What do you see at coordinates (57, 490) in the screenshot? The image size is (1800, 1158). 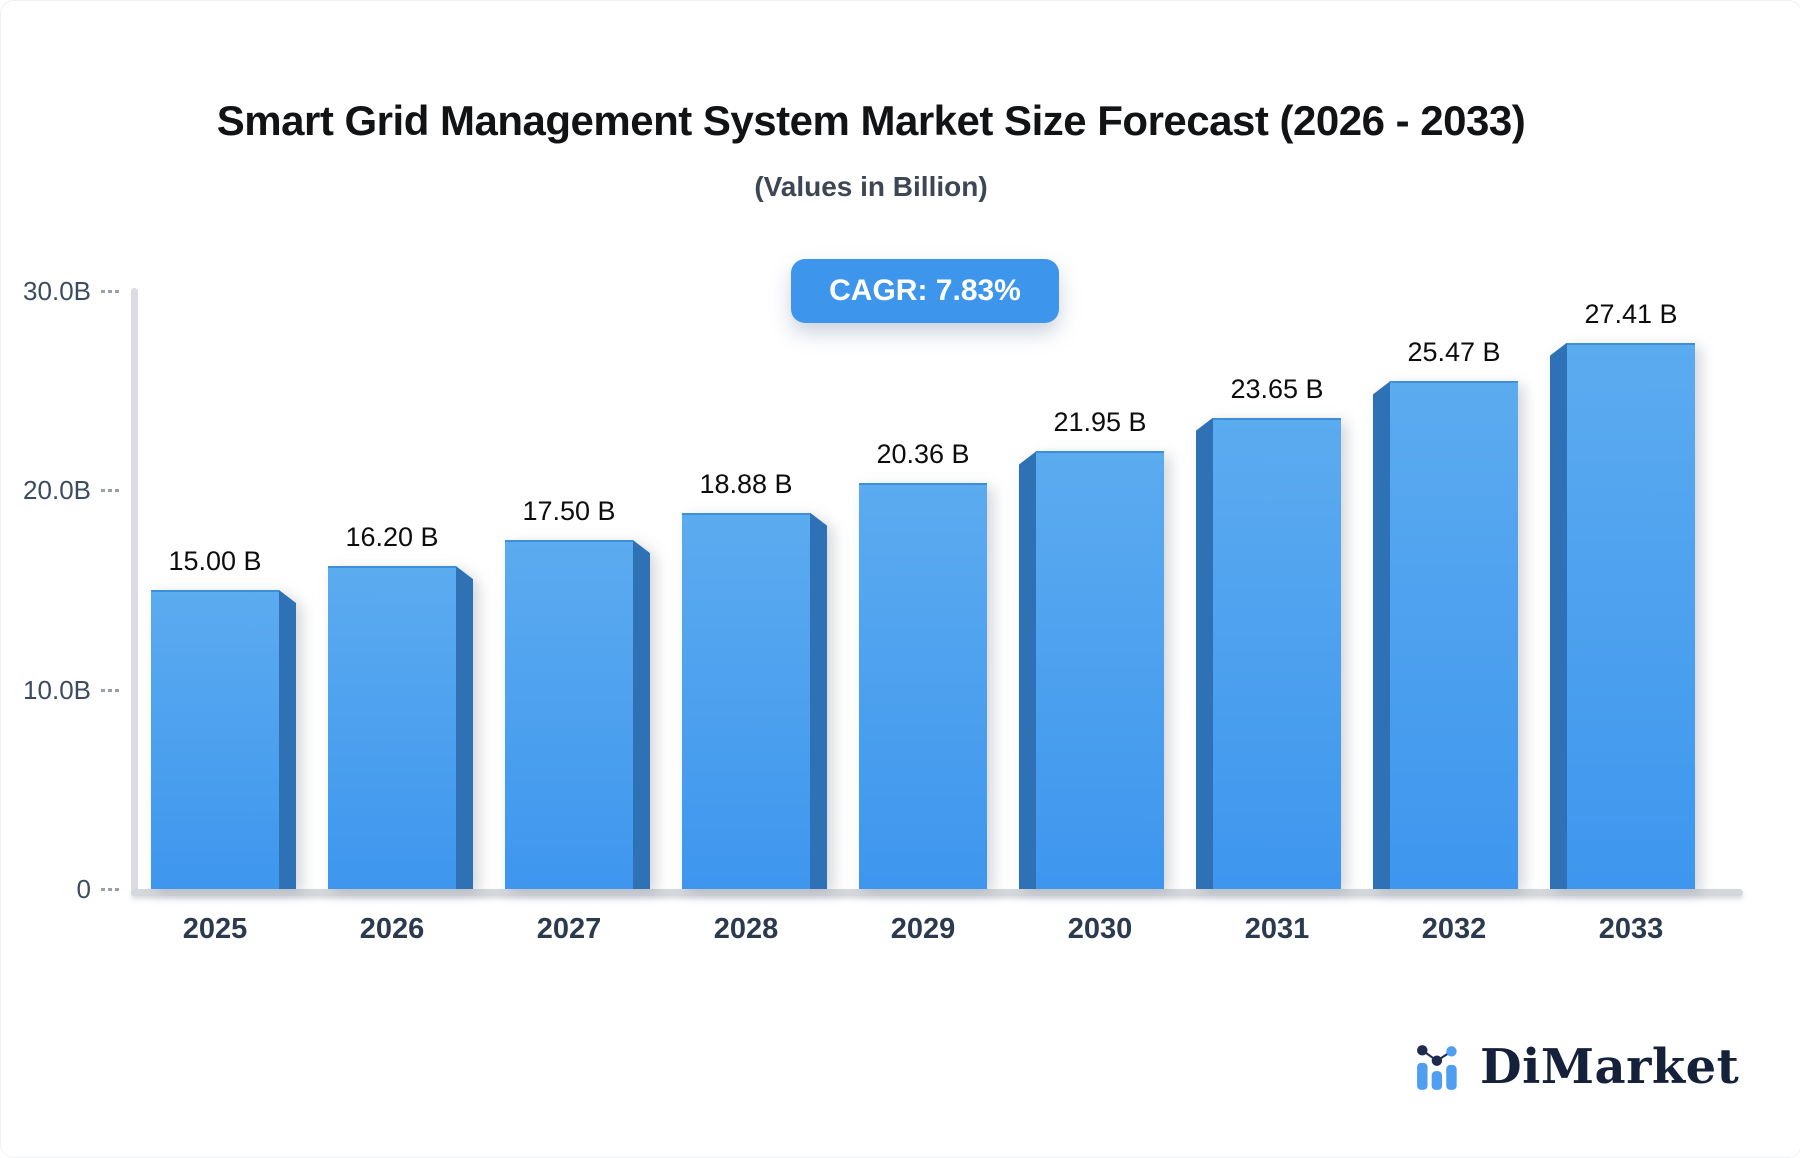 I see `y-axis-tick-label: 20.0B` at bounding box center [57, 490].